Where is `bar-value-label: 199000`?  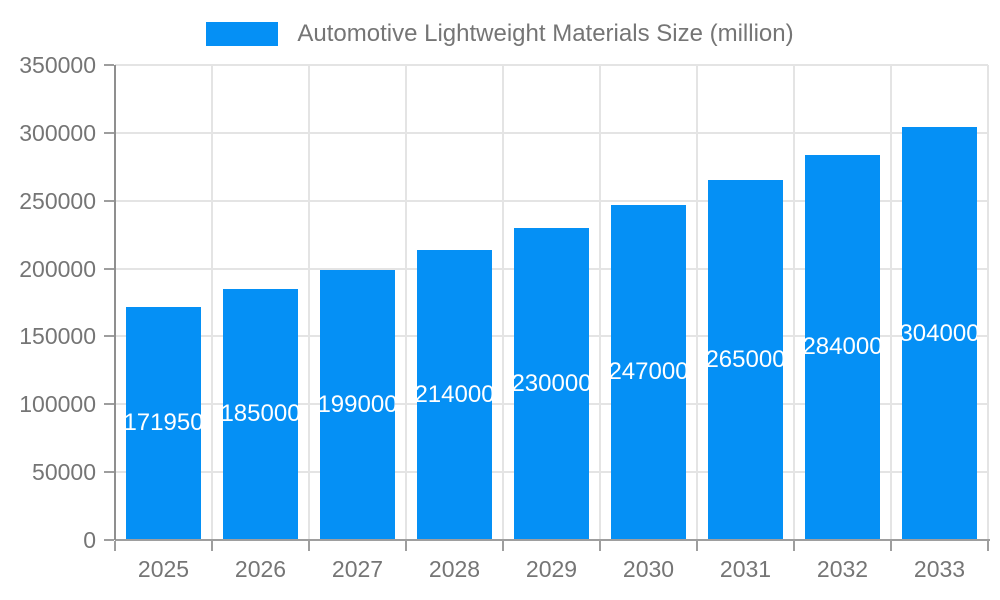 bar-value-label: 199000 is located at coordinates (357, 404).